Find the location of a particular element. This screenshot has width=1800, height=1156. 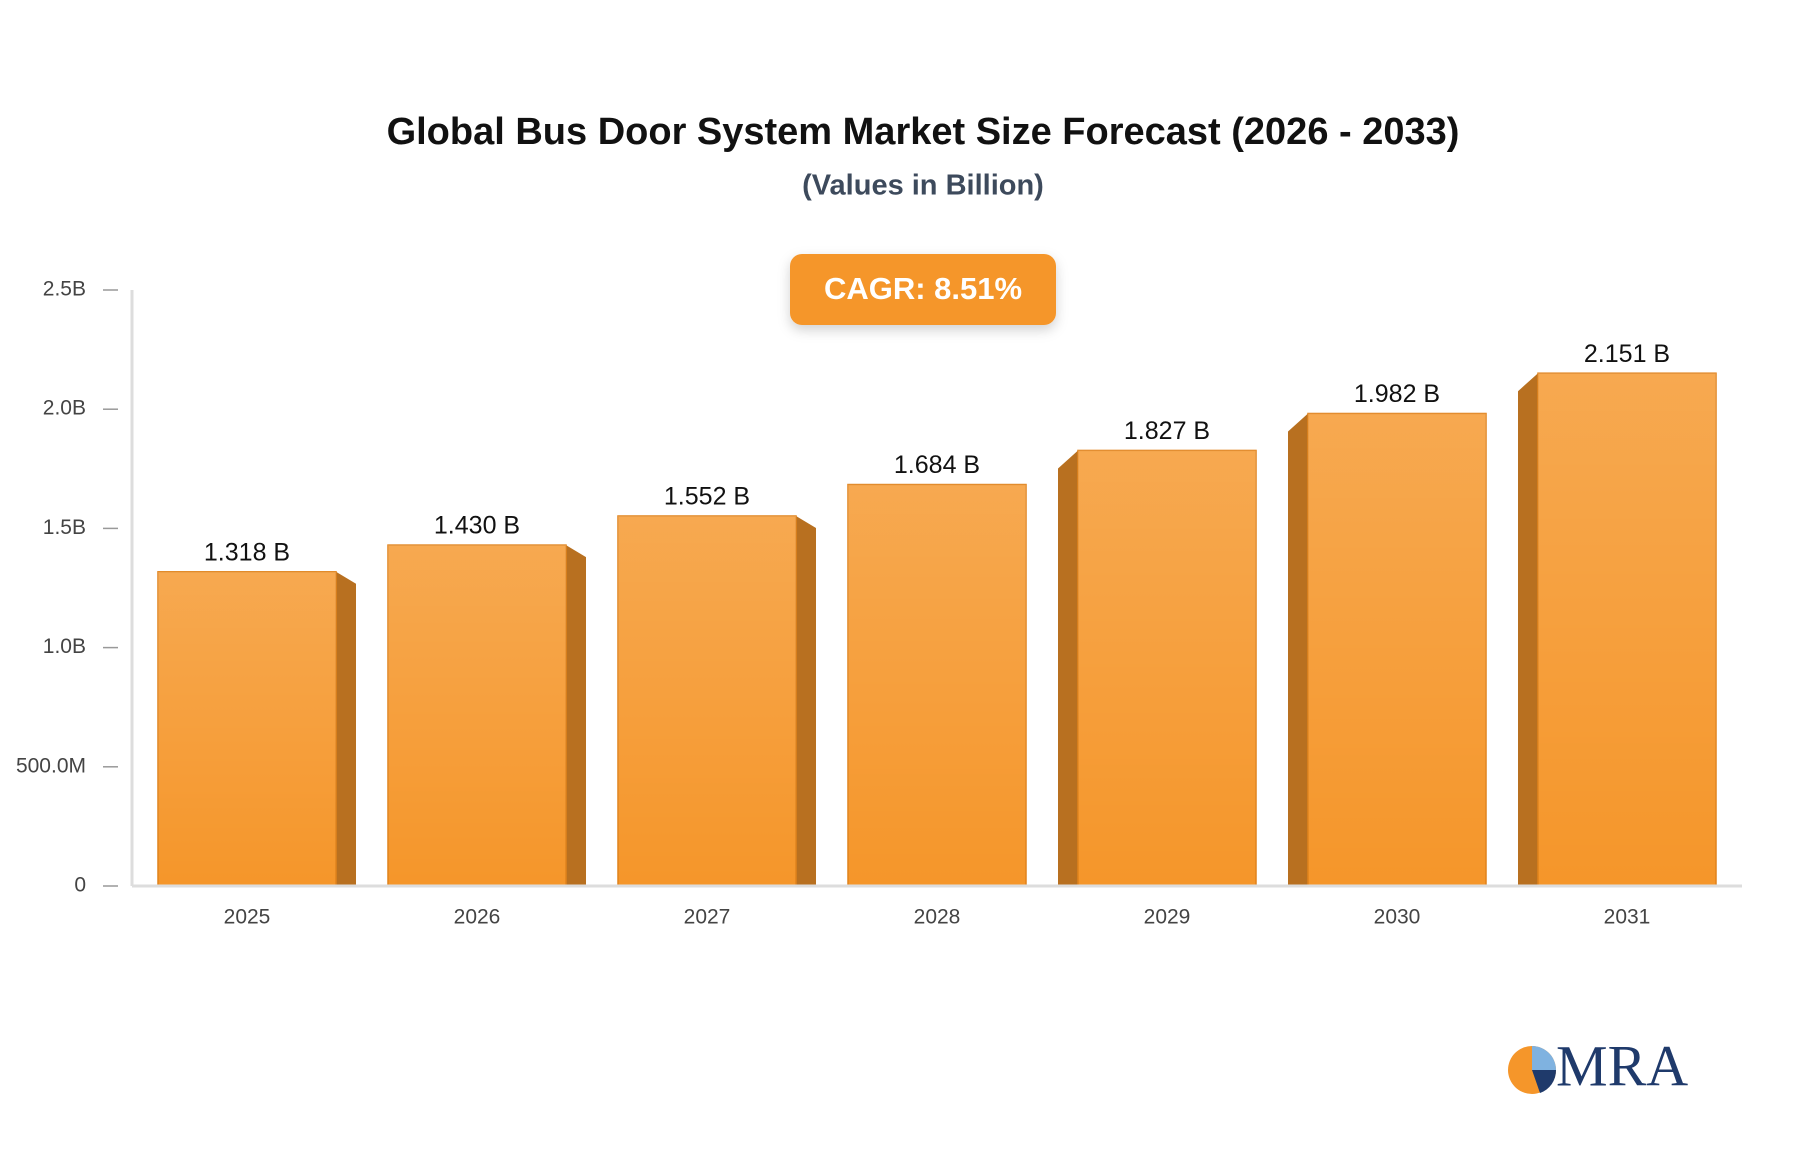

x-tick-label: 2031 is located at coordinates (1627, 917).